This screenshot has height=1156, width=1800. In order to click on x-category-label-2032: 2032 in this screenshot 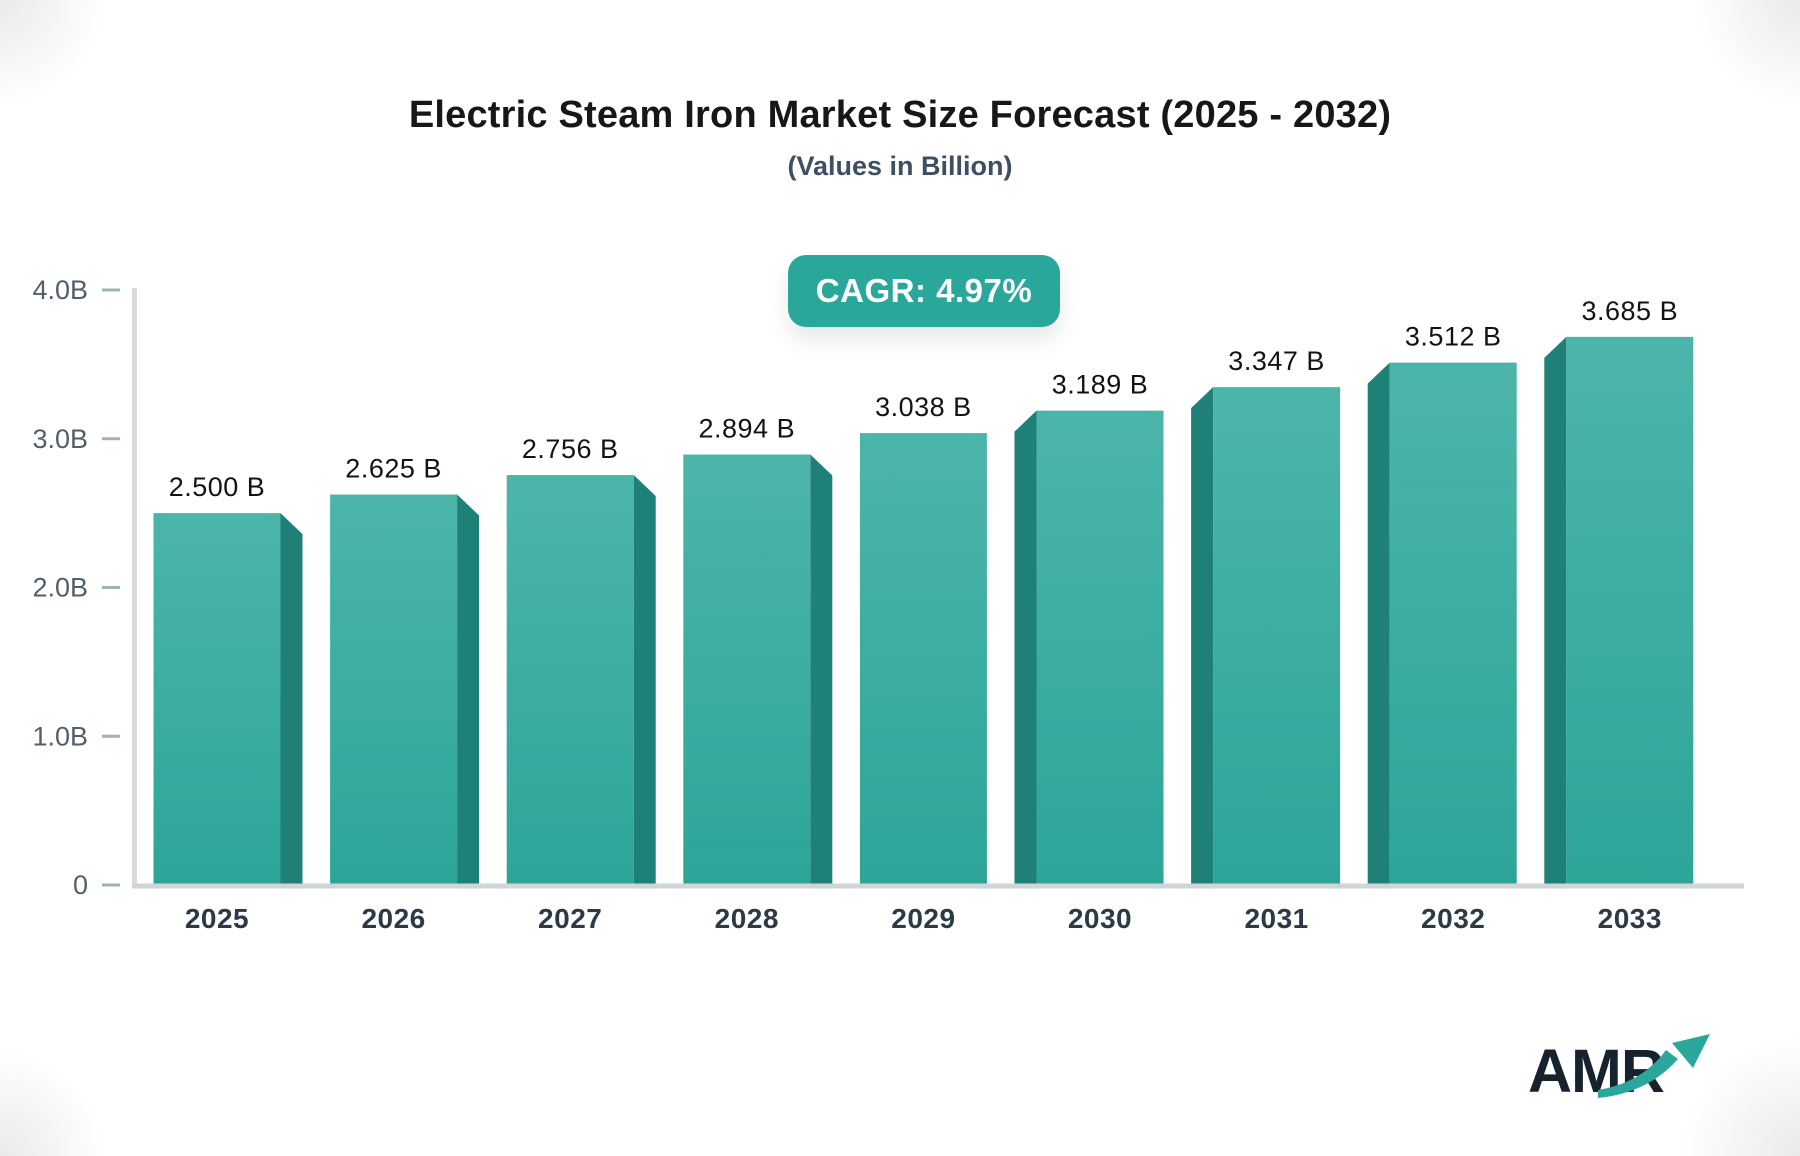, I will do `click(1453, 918)`.